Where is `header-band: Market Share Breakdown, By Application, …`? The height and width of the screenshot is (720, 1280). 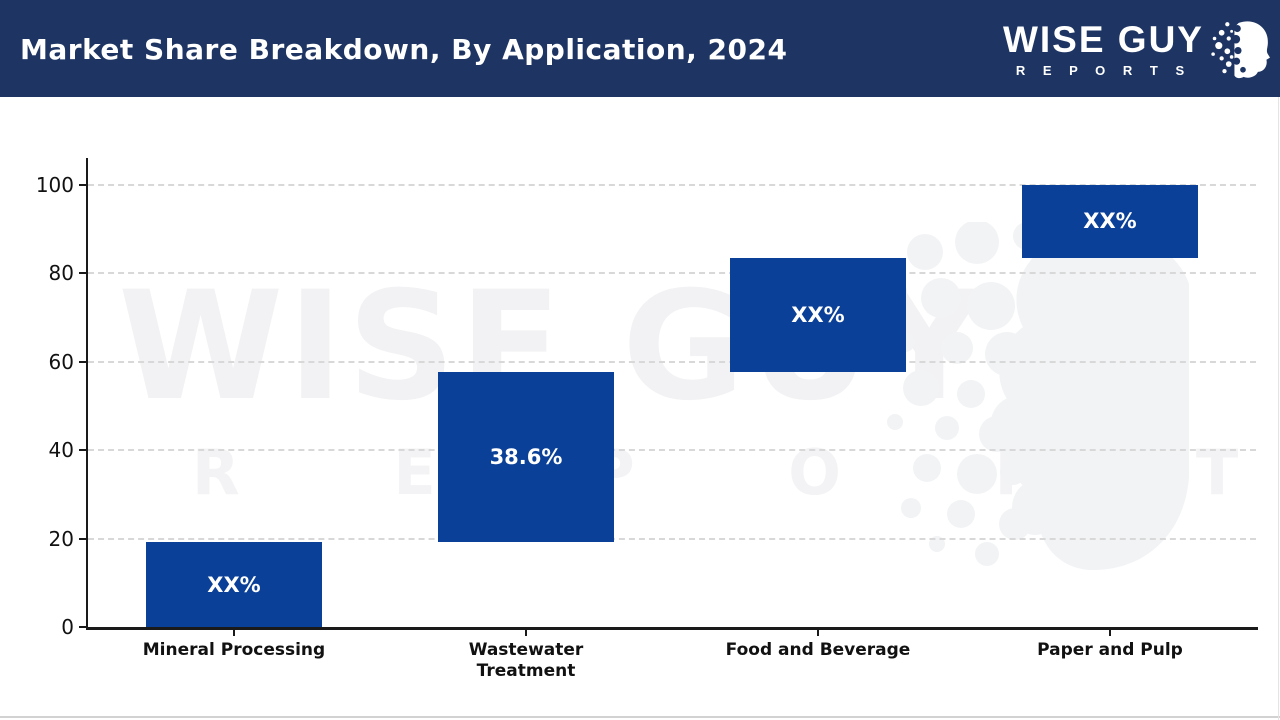 header-band: Market Share Breakdown, By Application, … is located at coordinates (640, 48).